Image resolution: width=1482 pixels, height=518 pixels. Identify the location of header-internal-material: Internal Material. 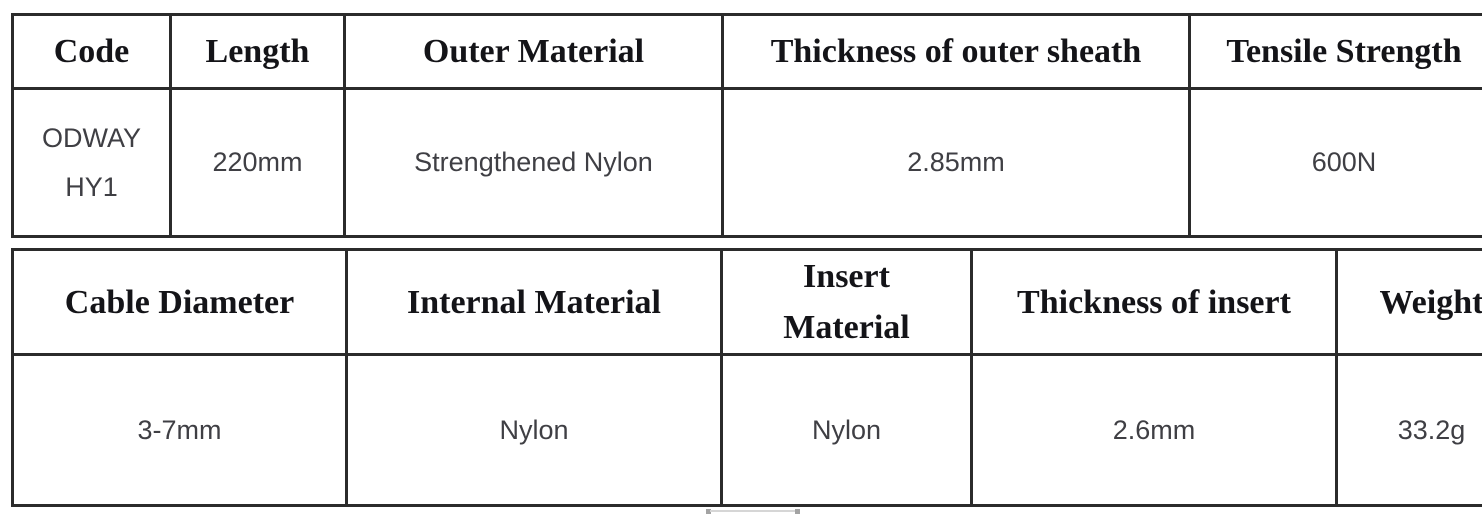
(534, 302).